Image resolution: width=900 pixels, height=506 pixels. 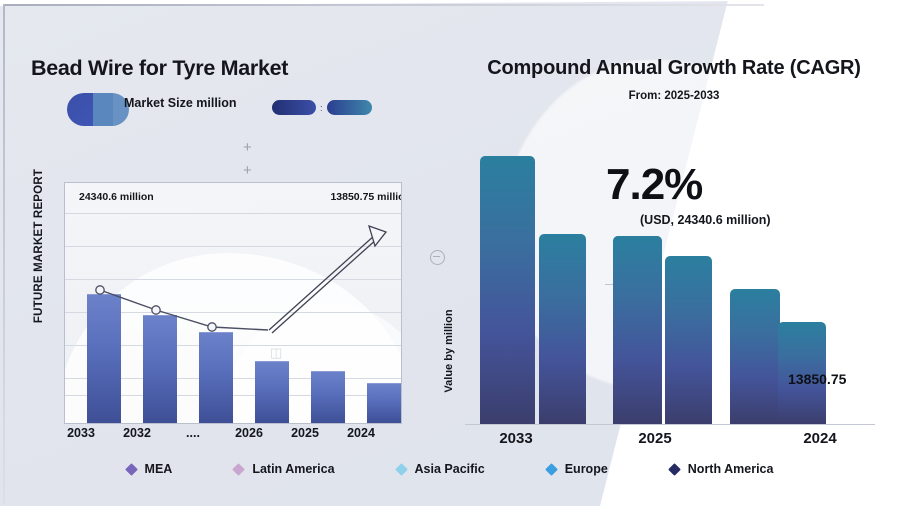 I want to click on market-size-label: Market Size million, so click(x=180, y=103).